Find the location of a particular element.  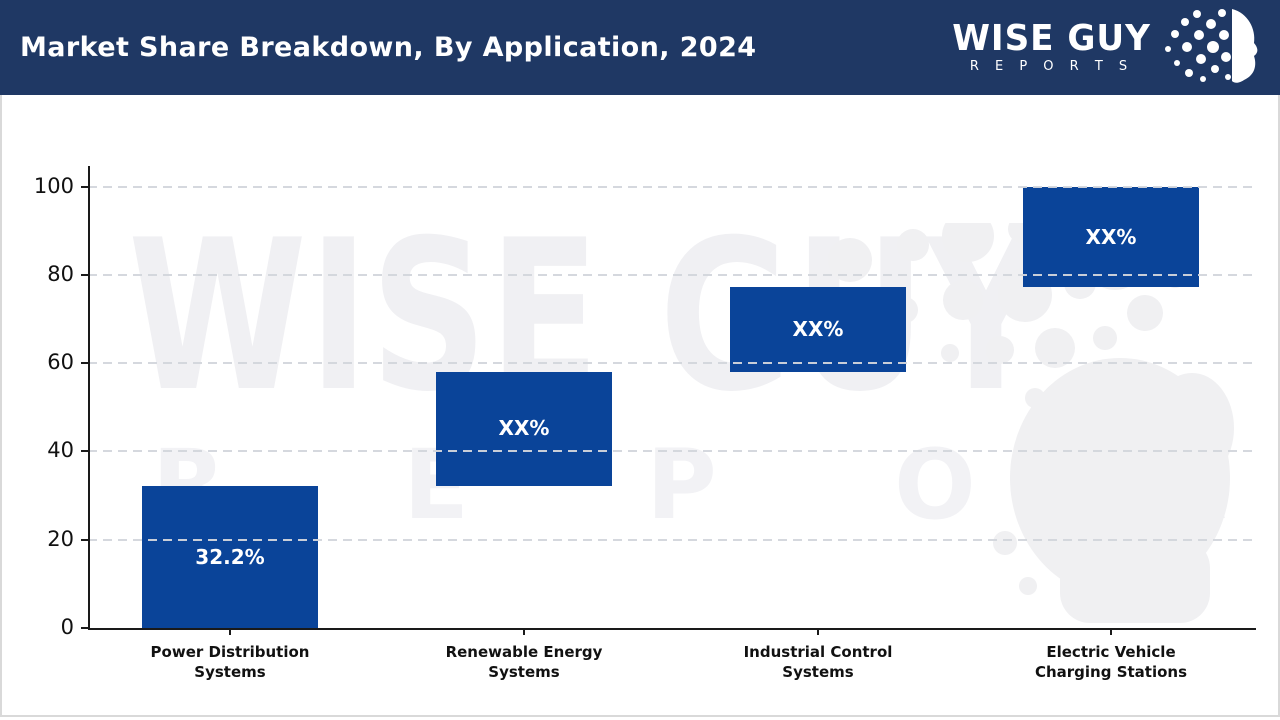

x-axis-category-label: Industrial Control Systems is located at coordinates (818, 662).